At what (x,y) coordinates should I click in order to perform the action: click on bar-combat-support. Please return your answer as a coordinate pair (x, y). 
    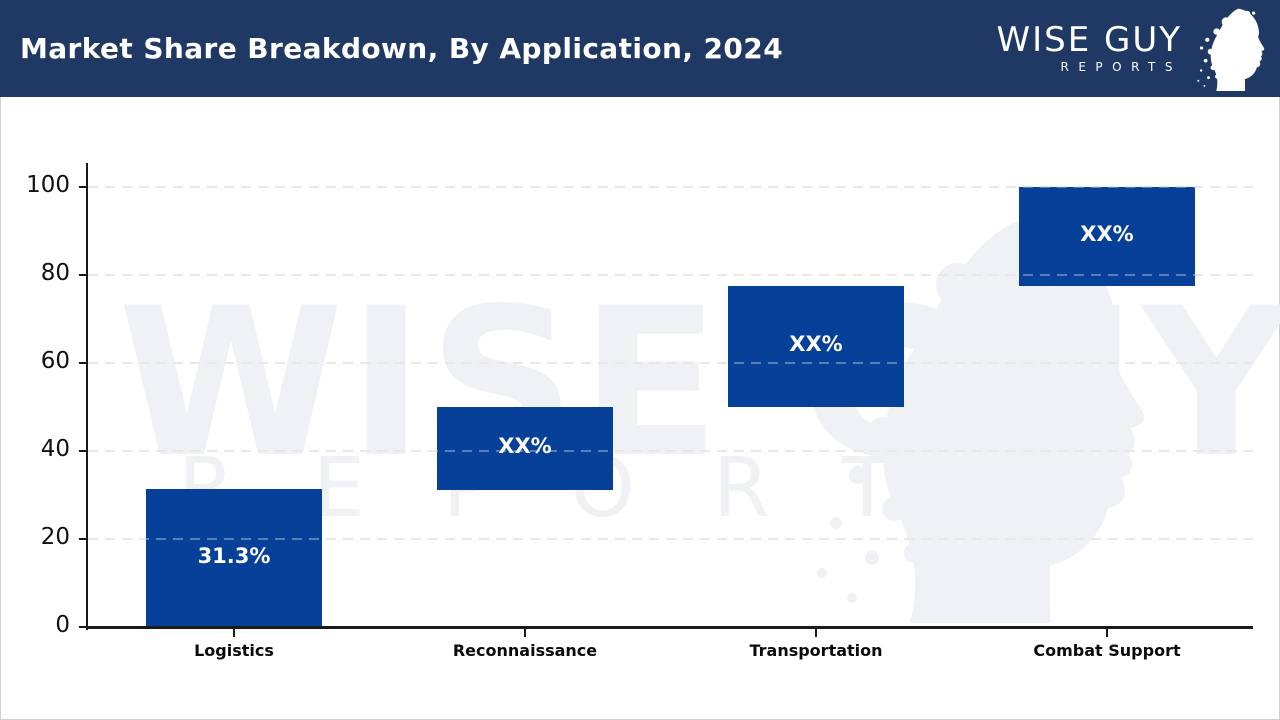
    Looking at the image, I should click on (1107, 236).